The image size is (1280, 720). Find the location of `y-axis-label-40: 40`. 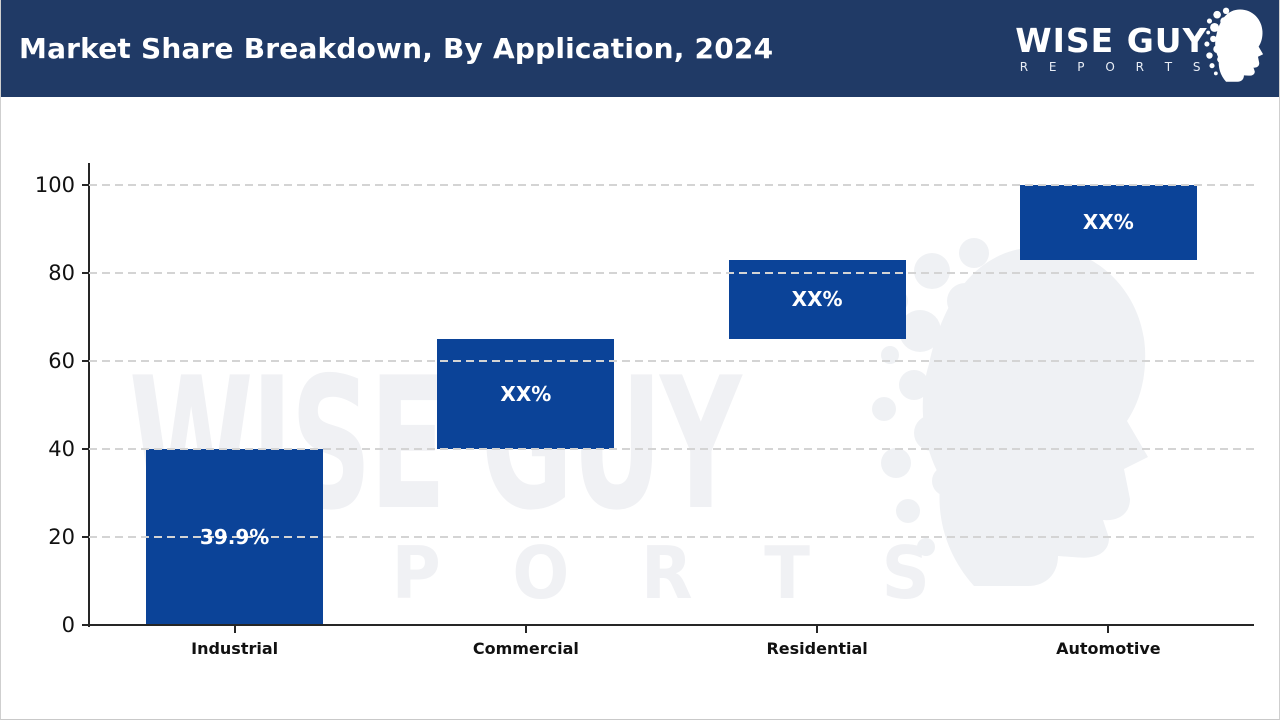

y-axis-label-40: 40 is located at coordinates (61, 449).